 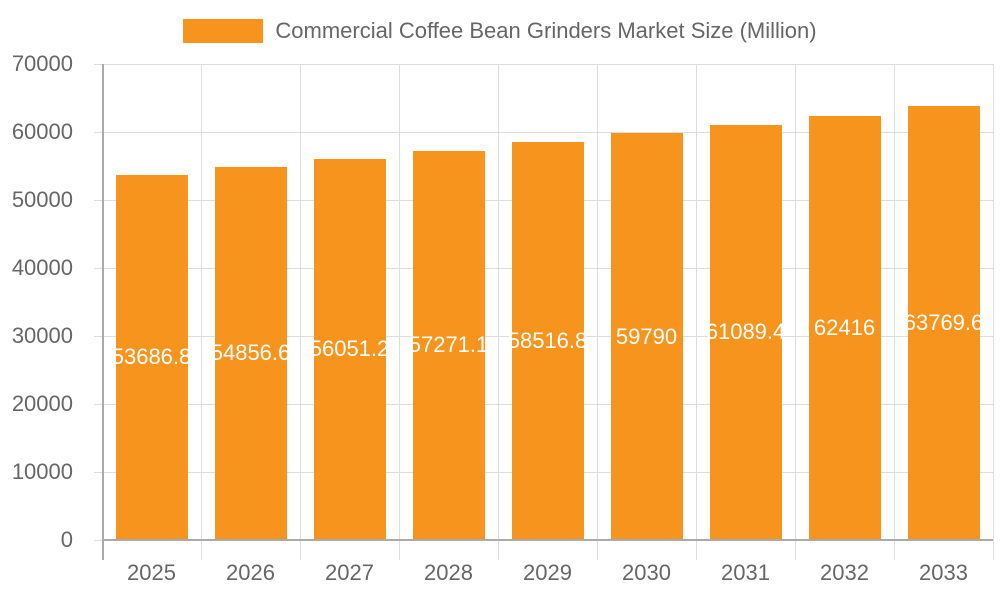 I want to click on y-axis, so click(x=103, y=312).